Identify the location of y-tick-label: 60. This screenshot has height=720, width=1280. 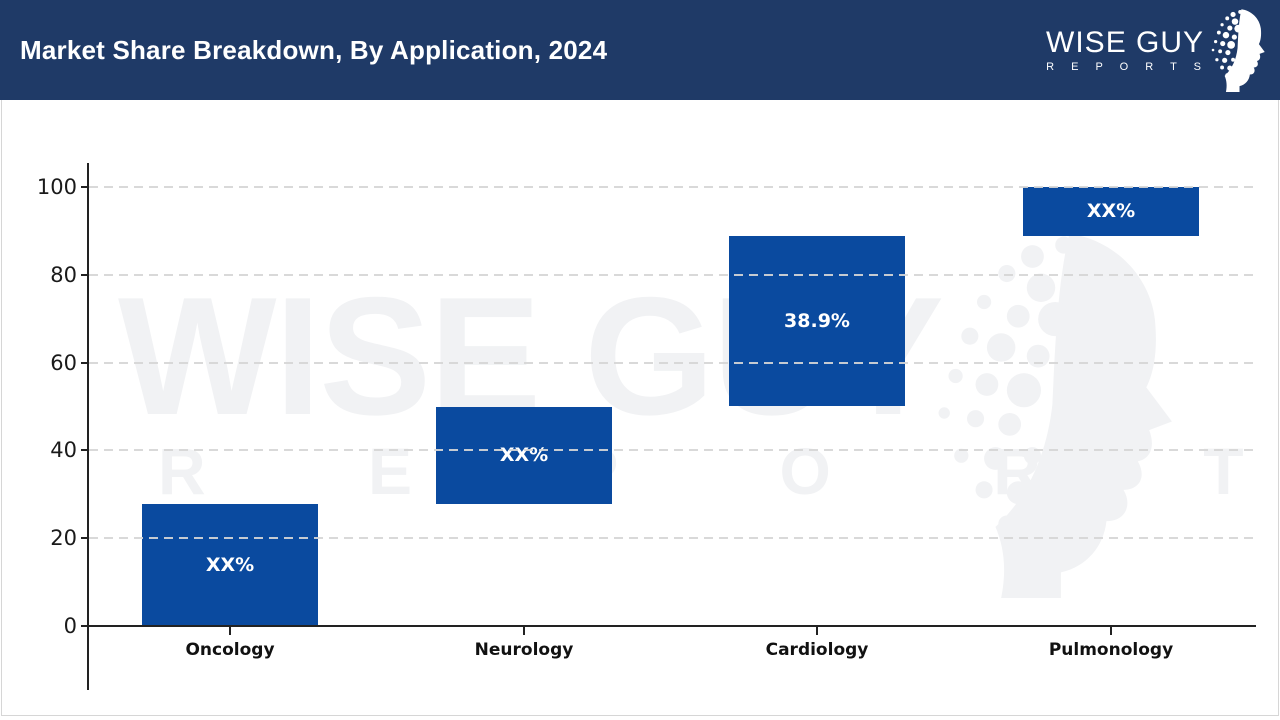
(63, 362).